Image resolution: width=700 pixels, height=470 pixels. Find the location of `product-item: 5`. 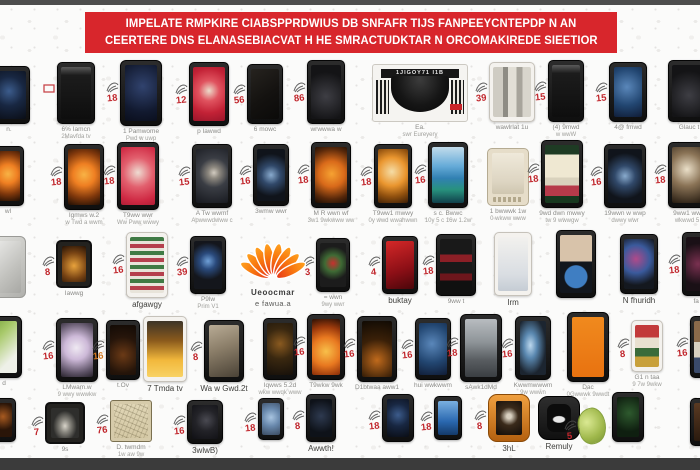

product-item: 5 is located at coordinates (587, 426).